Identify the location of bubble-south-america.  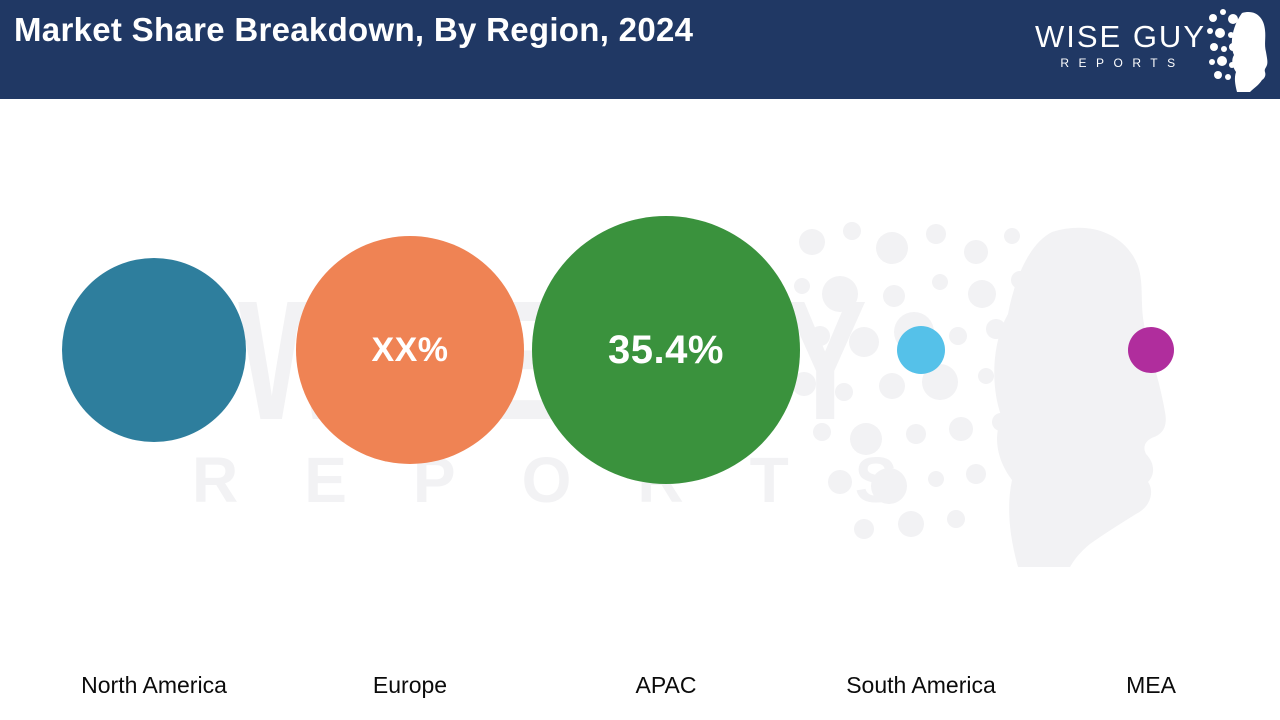
(921, 350).